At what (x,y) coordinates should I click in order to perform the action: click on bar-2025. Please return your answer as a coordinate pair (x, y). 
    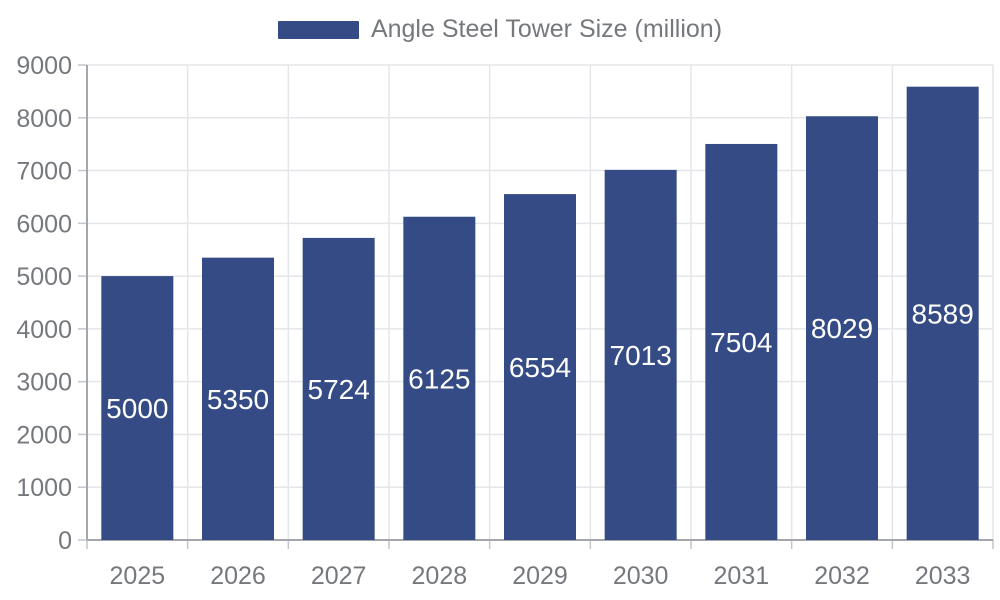
    Looking at the image, I should click on (137, 408).